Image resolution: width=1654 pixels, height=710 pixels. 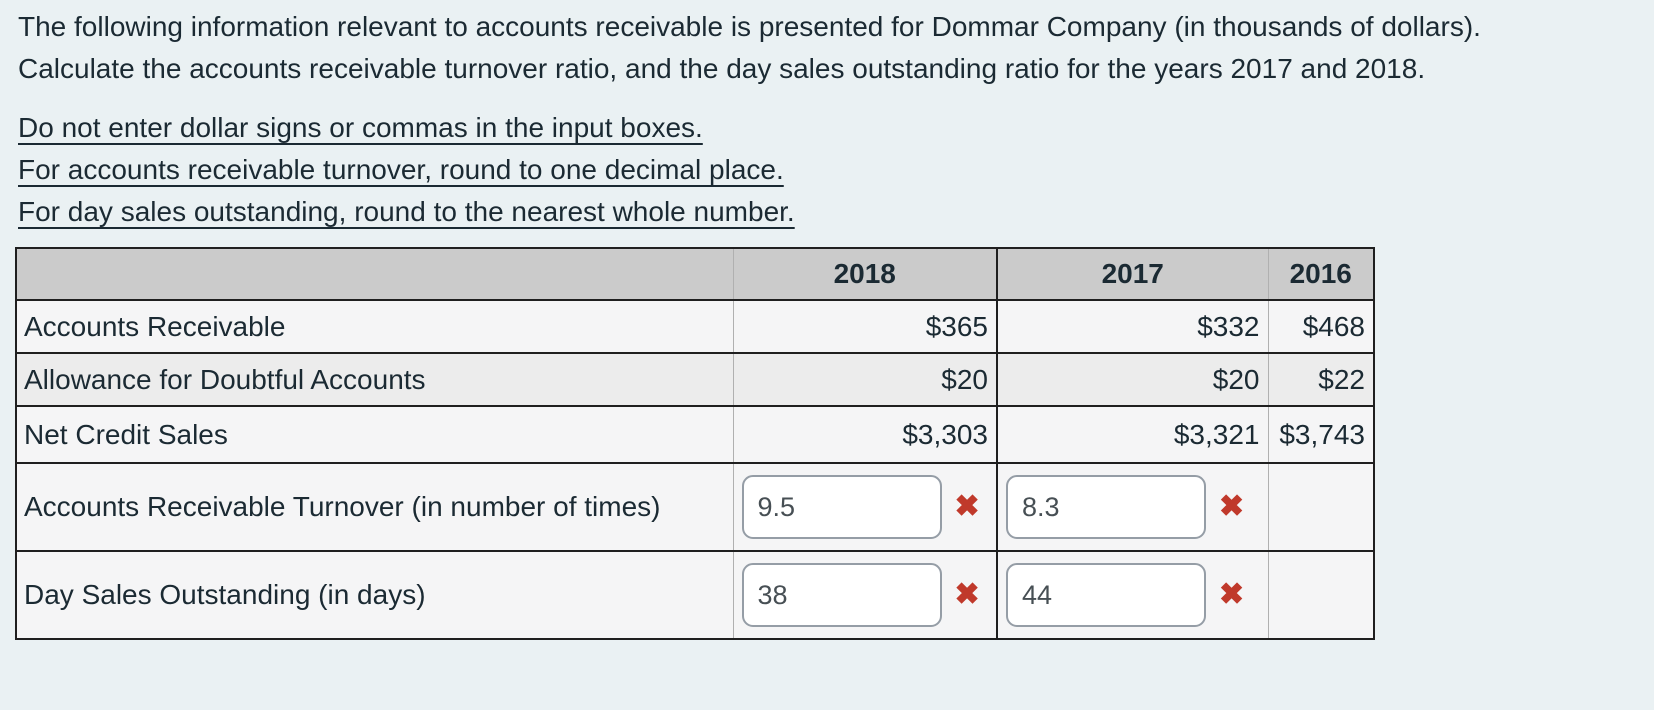 I want to click on value-net-credit-sales-2017: $3,321, so click(x=1132, y=434).